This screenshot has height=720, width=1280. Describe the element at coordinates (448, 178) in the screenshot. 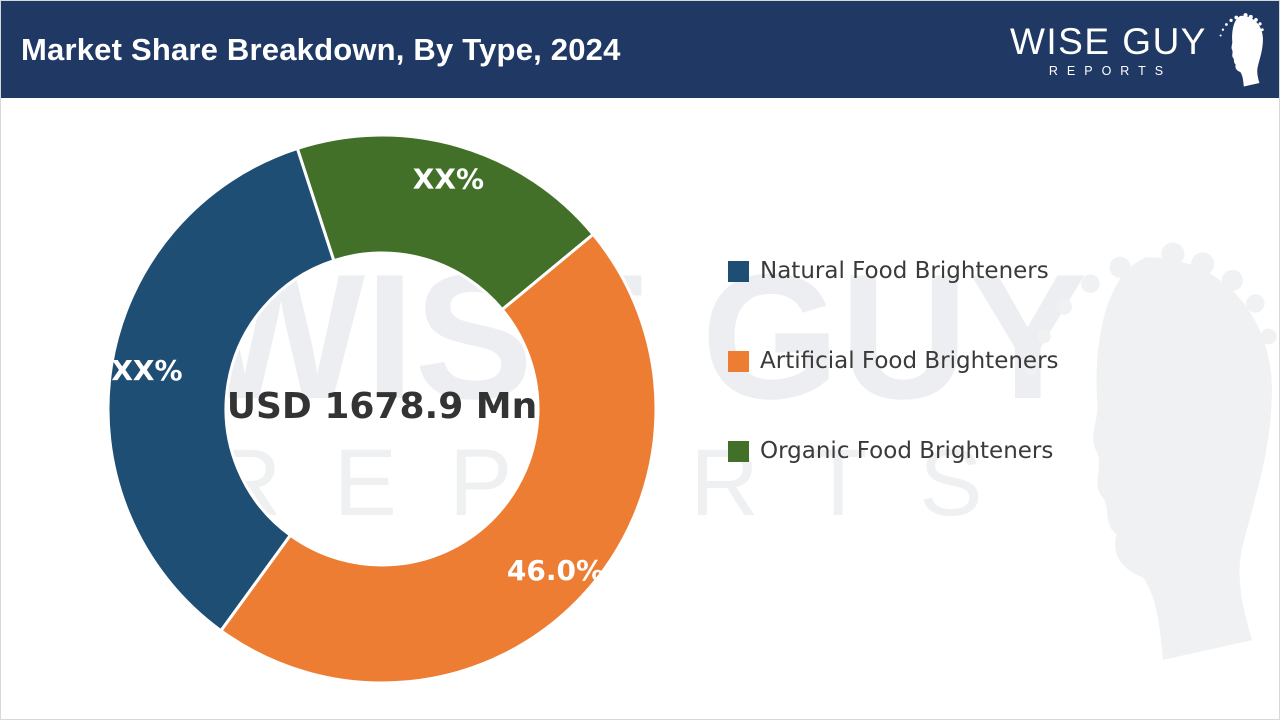

I see `segment-label-organic-food-brighteners: XX%` at that location.